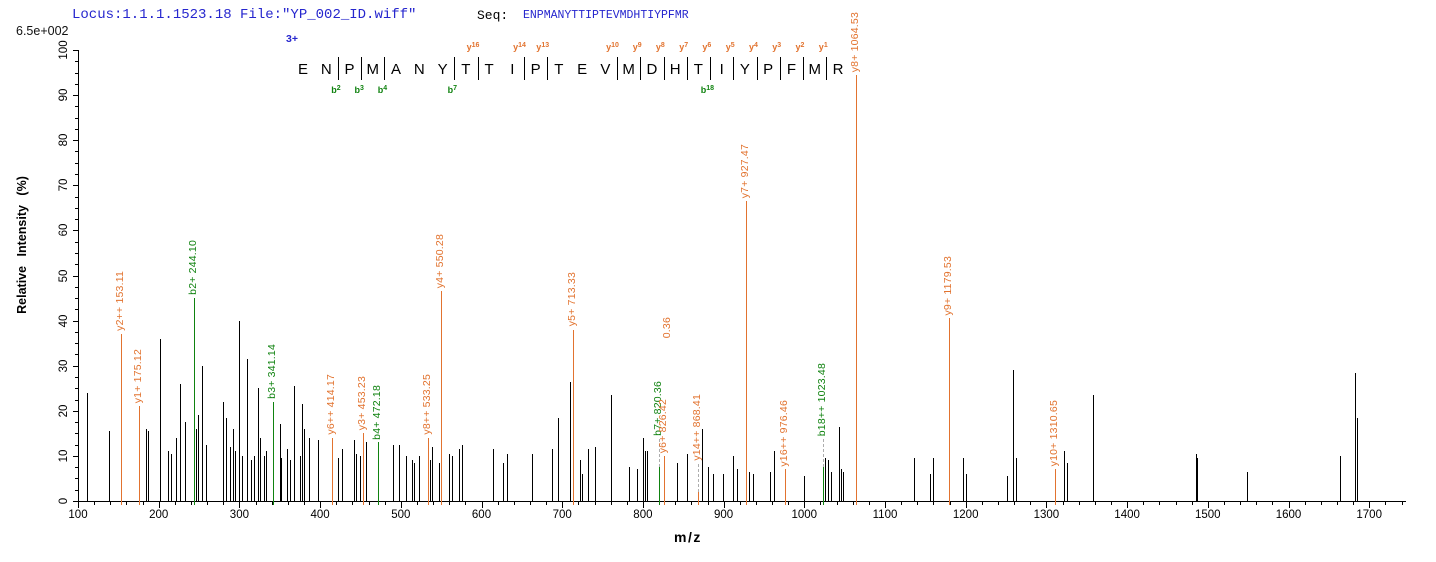 This screenshot has height=562, width=1436. What do you see at coordinates (948, 285) in the screenshot?
I see `fragment-peak-label: y9+ 1179.53` at bounding box center [948, 285].